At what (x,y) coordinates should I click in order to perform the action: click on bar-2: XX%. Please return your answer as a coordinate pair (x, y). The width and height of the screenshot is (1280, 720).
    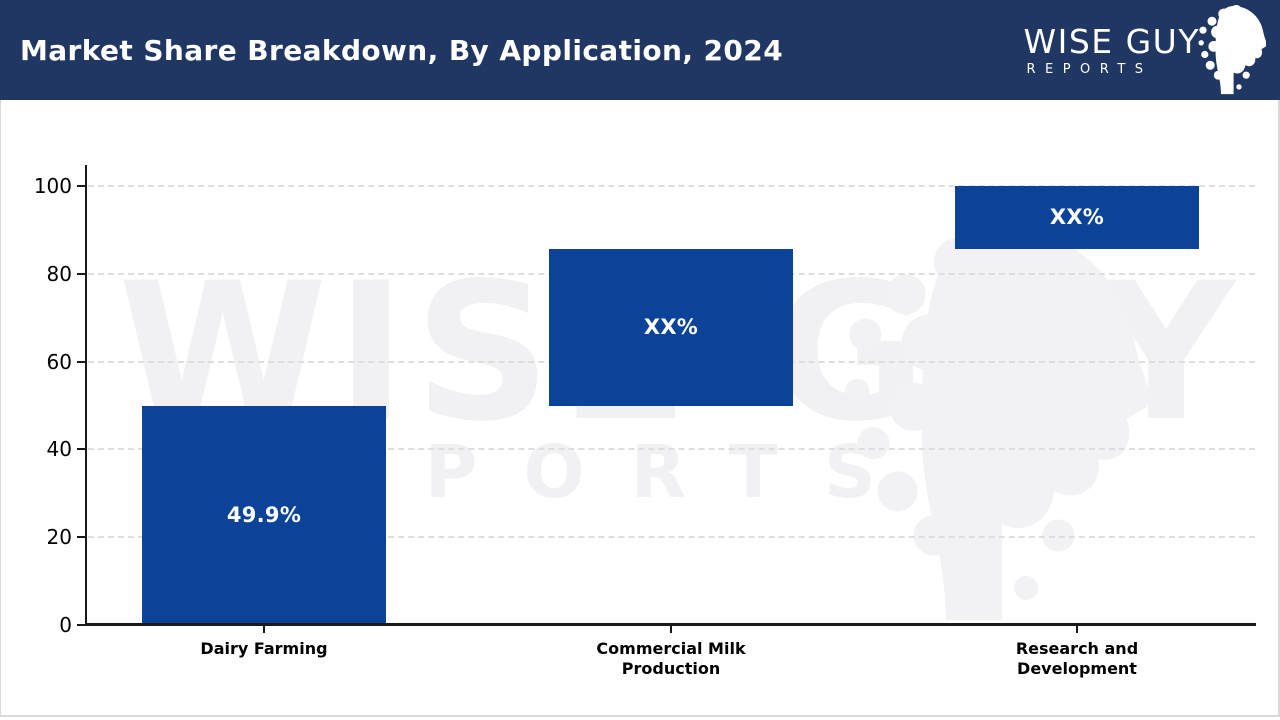
    Looking at the image, I should click on (671, 327).